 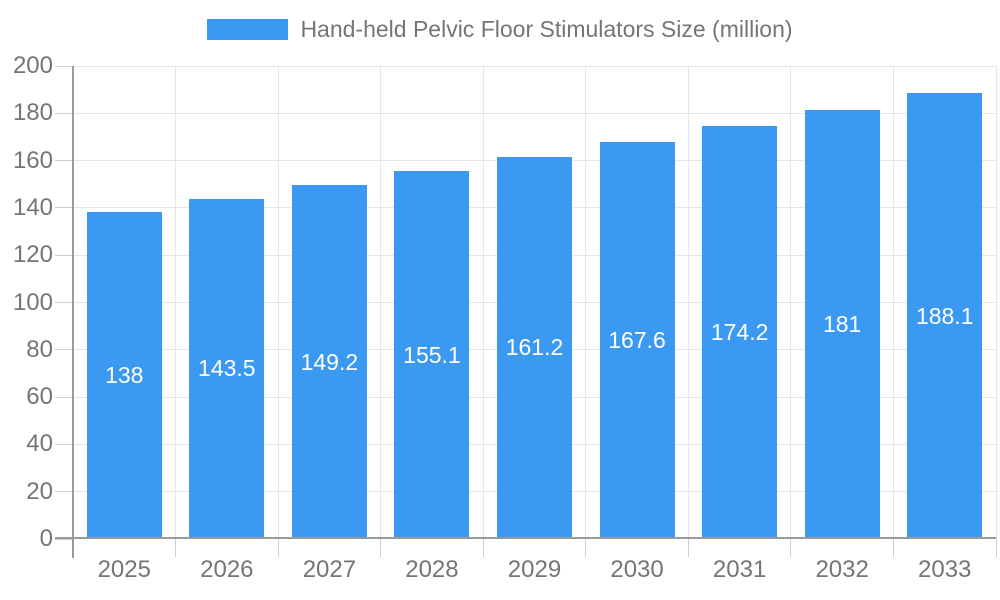 I want to click on bar-value-label: 174.2, so click(x=739, y=332).